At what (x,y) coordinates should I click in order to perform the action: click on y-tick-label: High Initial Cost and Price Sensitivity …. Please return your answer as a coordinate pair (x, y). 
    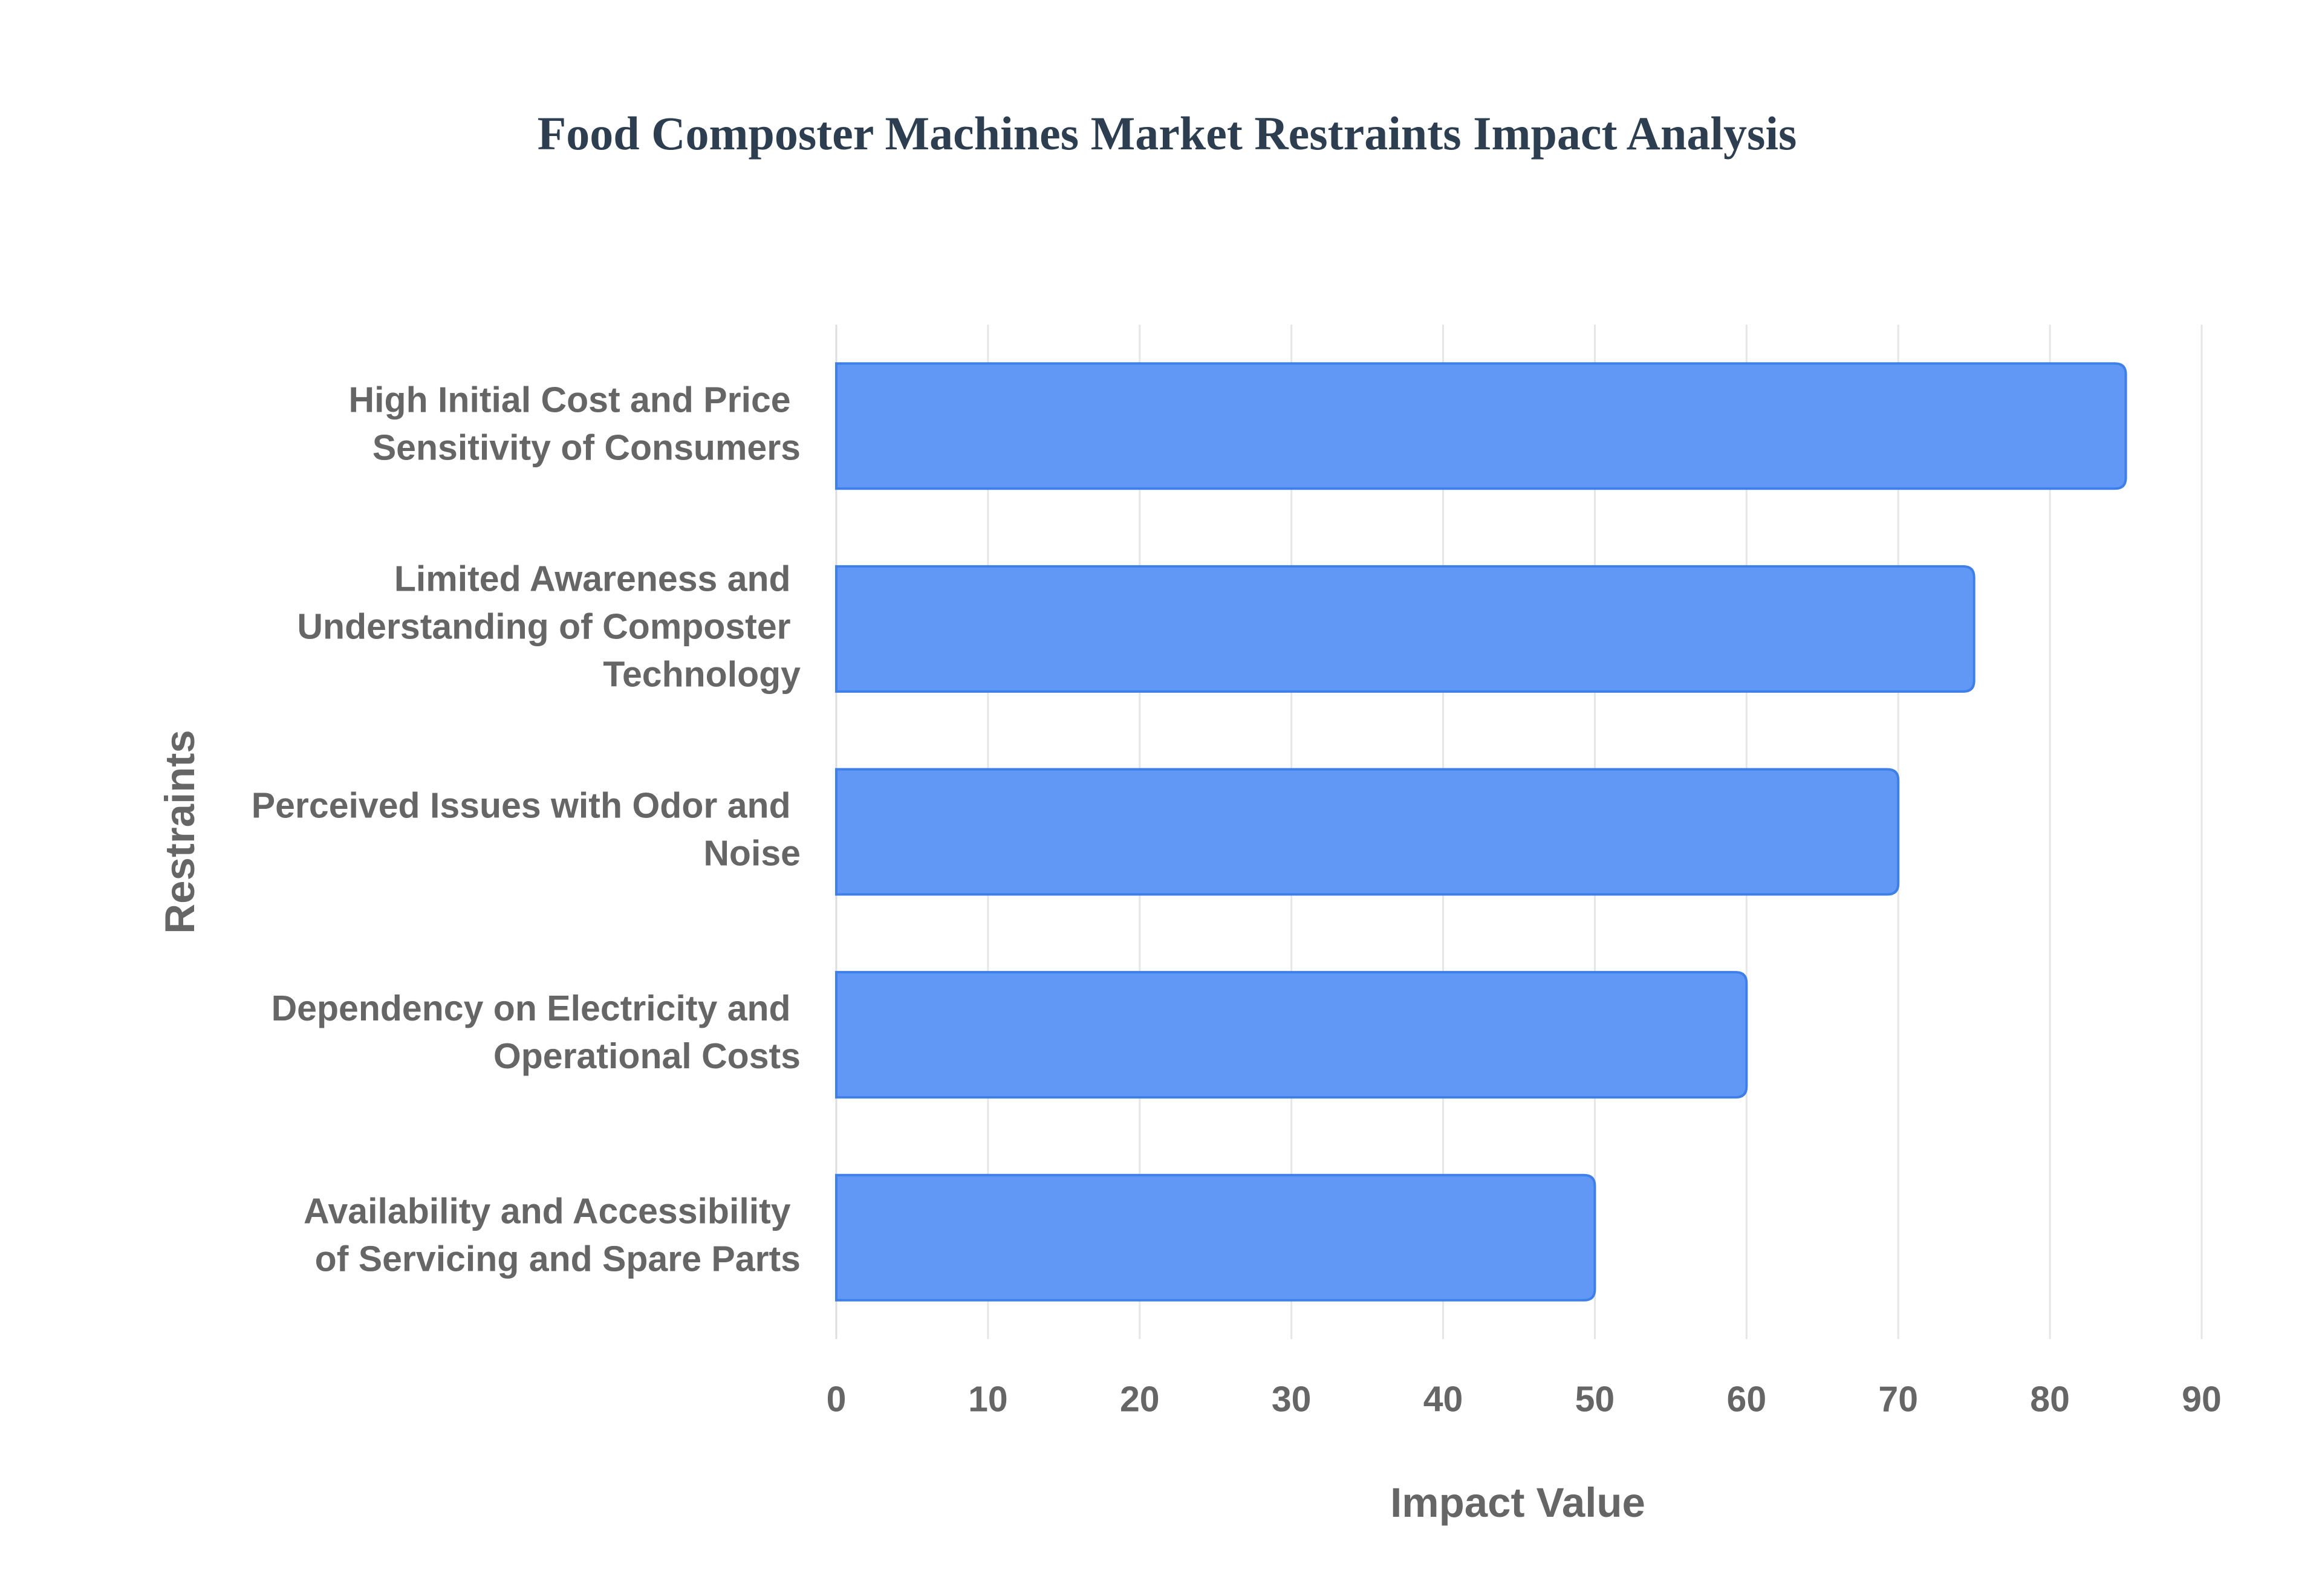
    Looking at the image, I should click on (575, 423).